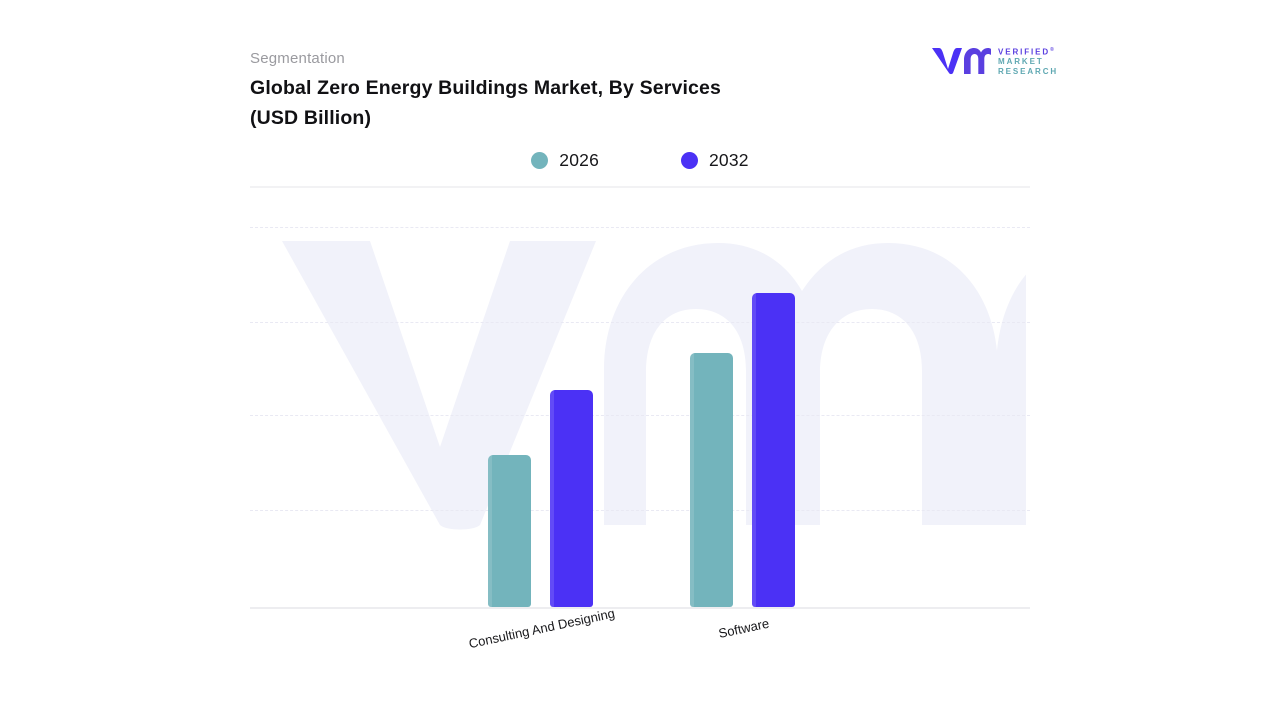 The image size is (1280, 720). Describe the element at coordinates (311, 117) in the screenshot. I see `page-title-line-2: (USD Billion)` at that location.